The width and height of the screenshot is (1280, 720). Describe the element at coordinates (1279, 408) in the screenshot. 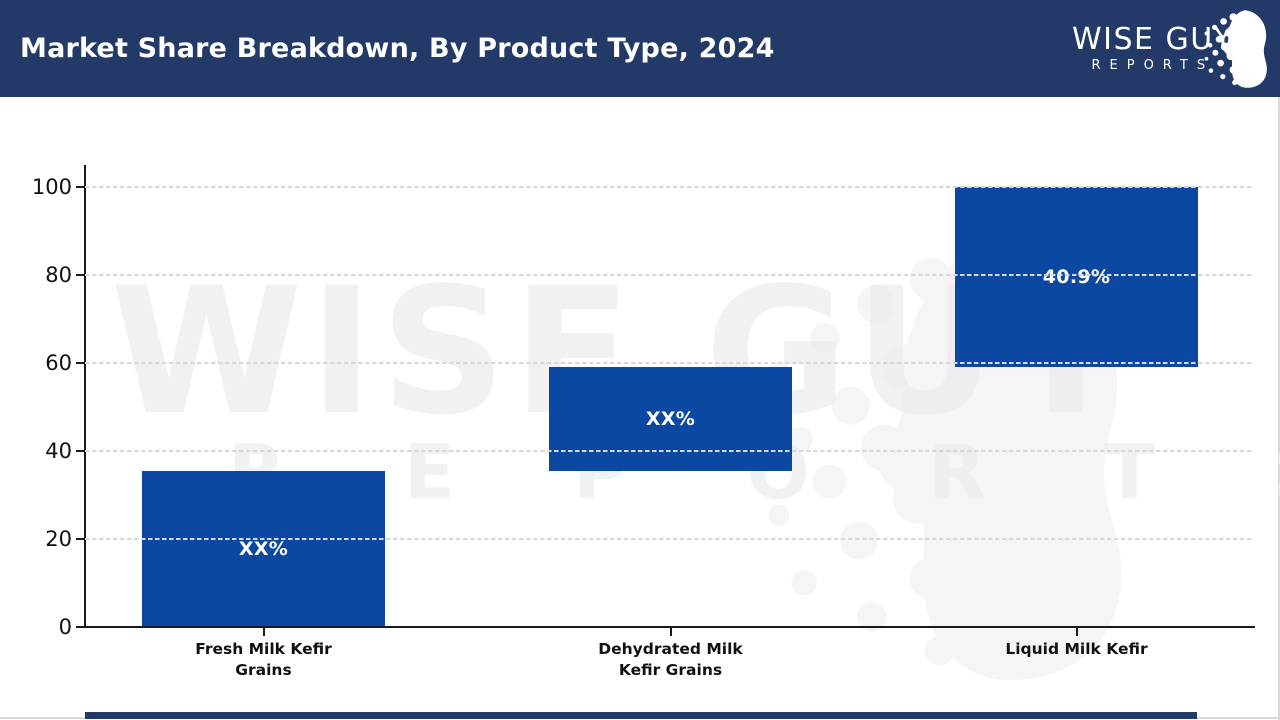

I see `frame-right-border` at that location.